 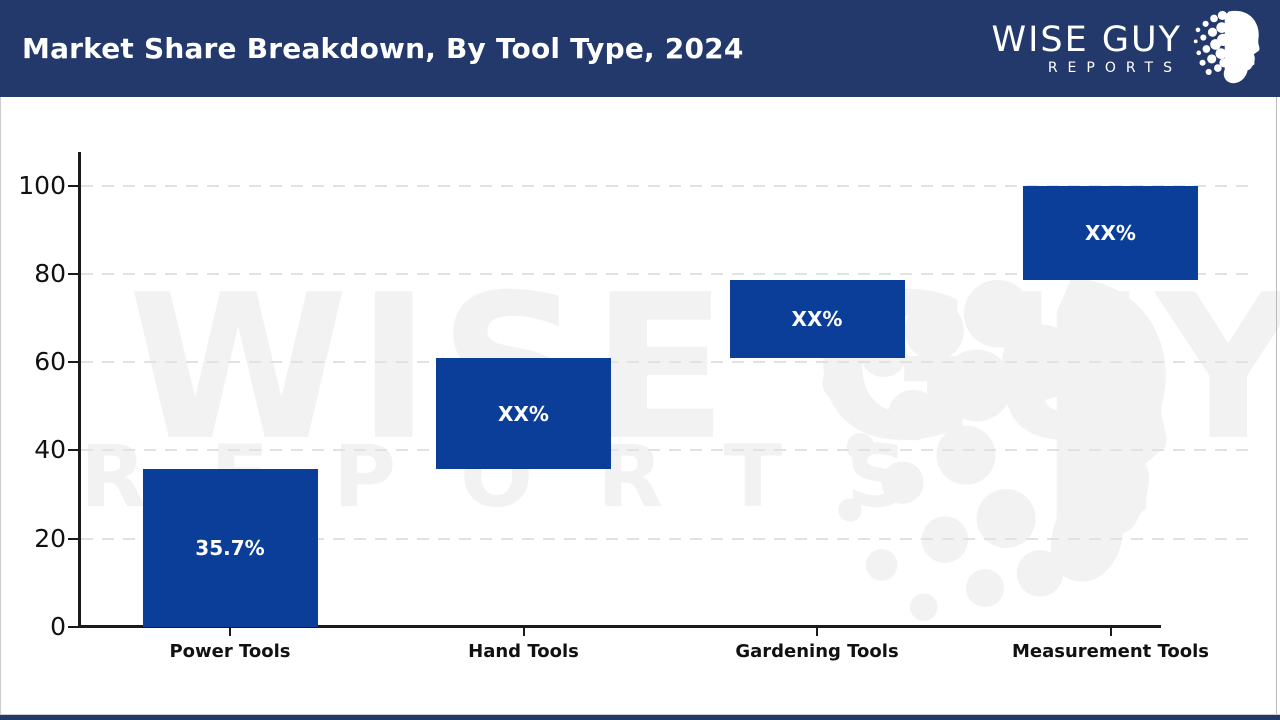 I want to click on y-axis-line, so click(x=79, y=389).